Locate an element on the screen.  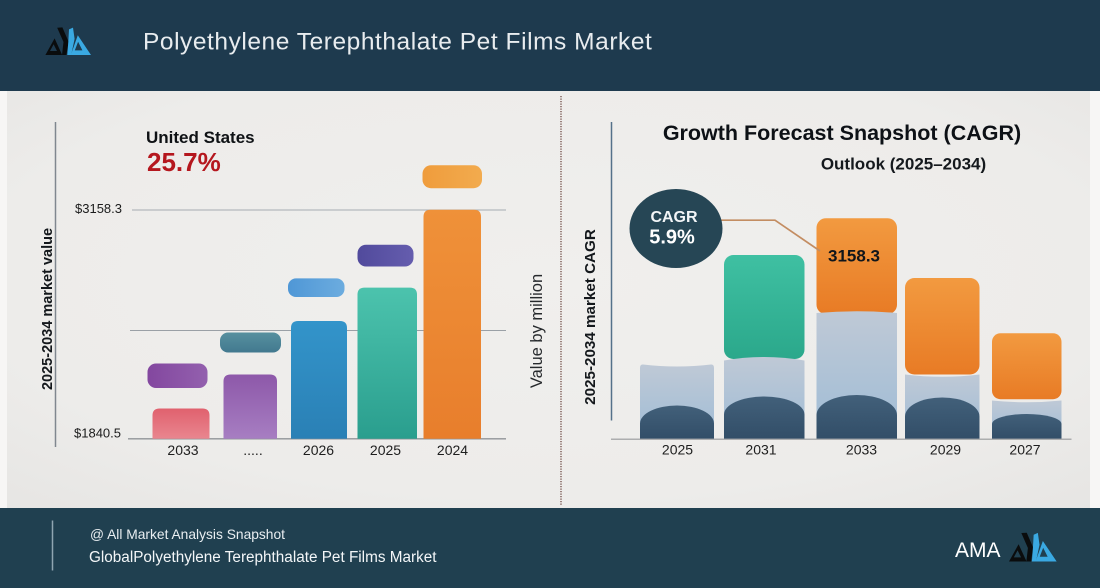
svg-text: $3158.3 is located at coordinates (98, 208).